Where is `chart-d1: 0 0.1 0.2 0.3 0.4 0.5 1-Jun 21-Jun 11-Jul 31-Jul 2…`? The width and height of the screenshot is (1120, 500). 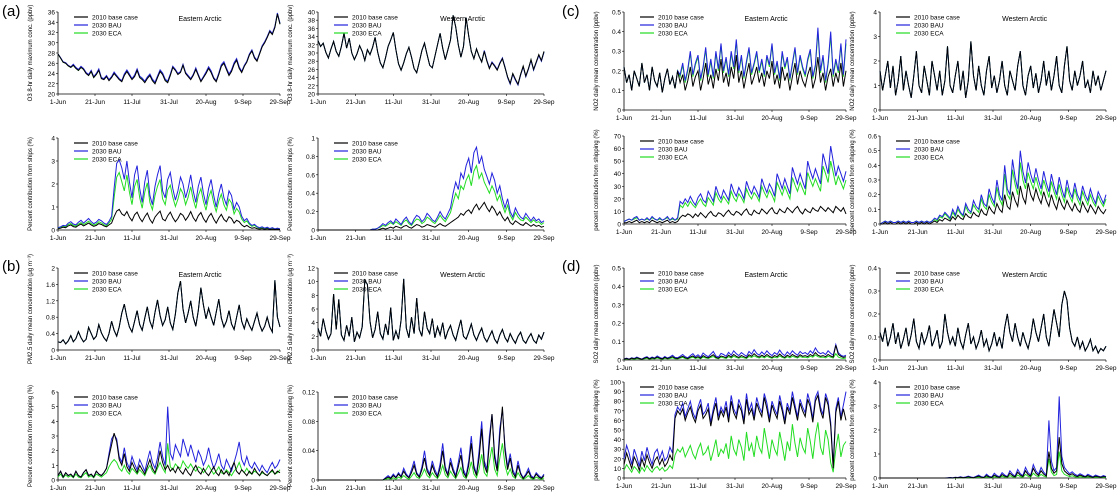 chart-d1: 0 0.1 0.2 0.3 0.4 0.5 1-Jun 21-Jun 11-Jul 31-Jul 2… is located at coordinates (725, 318).